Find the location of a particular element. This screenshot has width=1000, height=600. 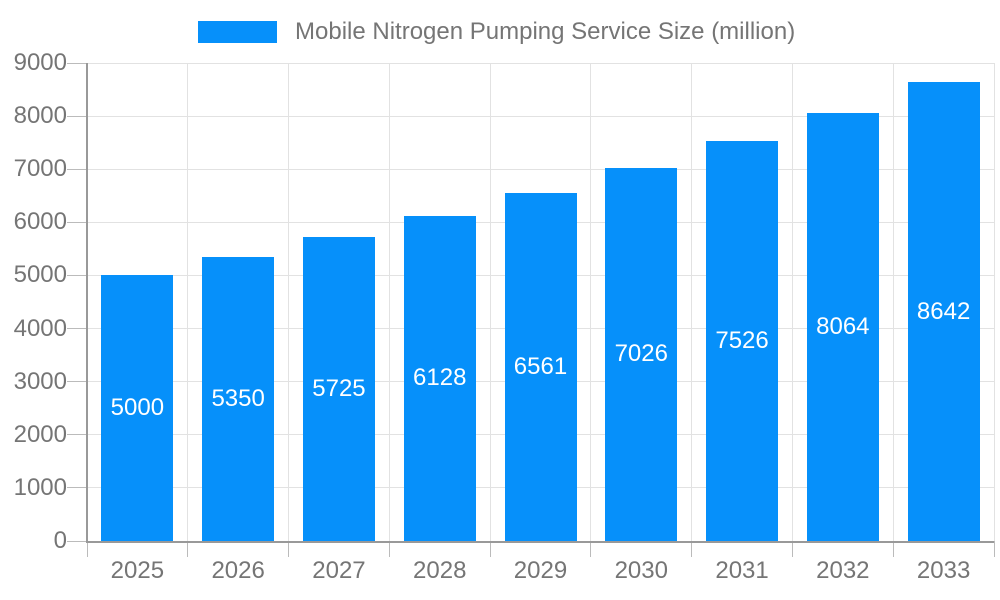

y-tick-label: 5000 is located at coordinates (40, 275).